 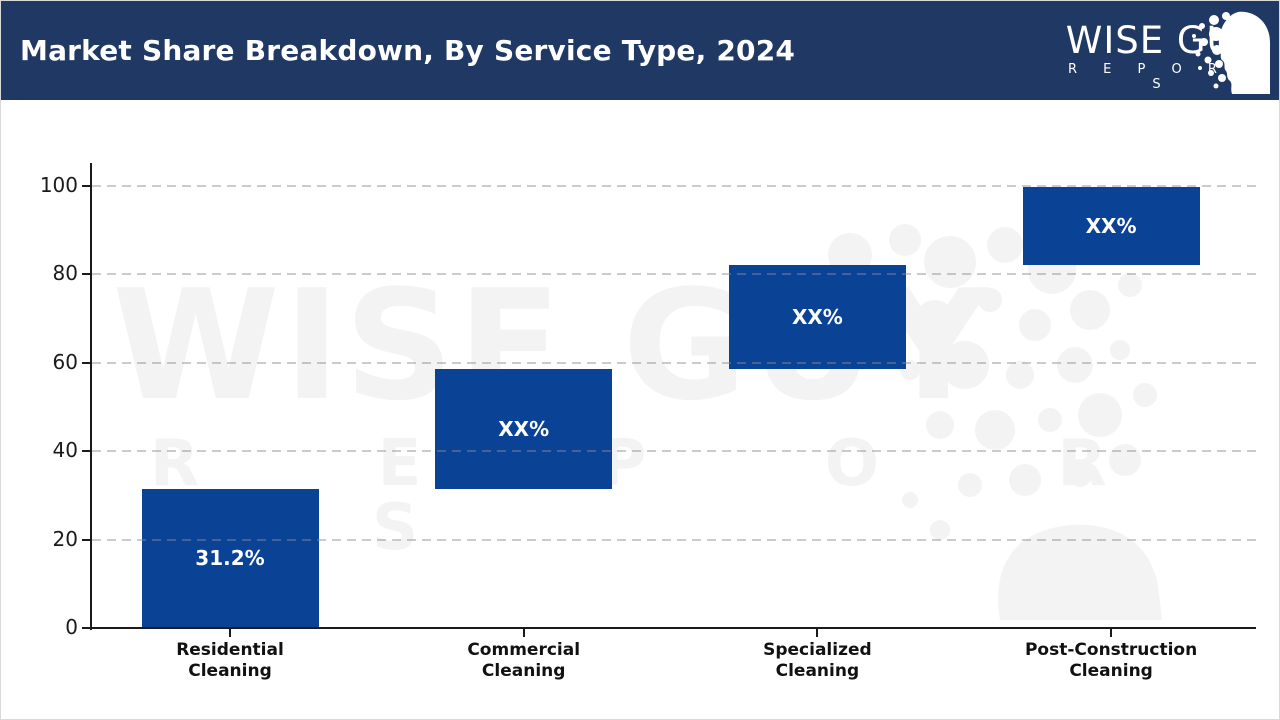 I want to click on x-category-label: Specialized Cleaning, so click(x=817, y=661).